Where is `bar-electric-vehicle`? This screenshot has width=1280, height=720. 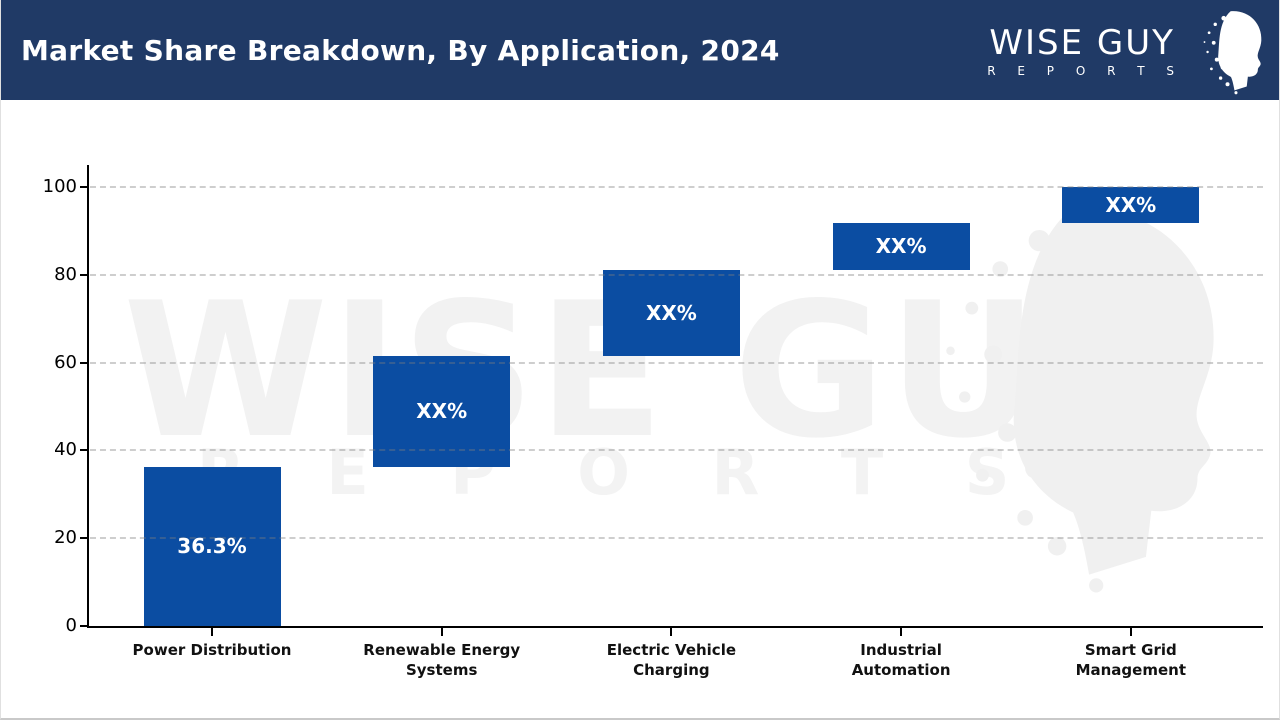
bar-electric-vehicle is located at coordinates (671, 312).